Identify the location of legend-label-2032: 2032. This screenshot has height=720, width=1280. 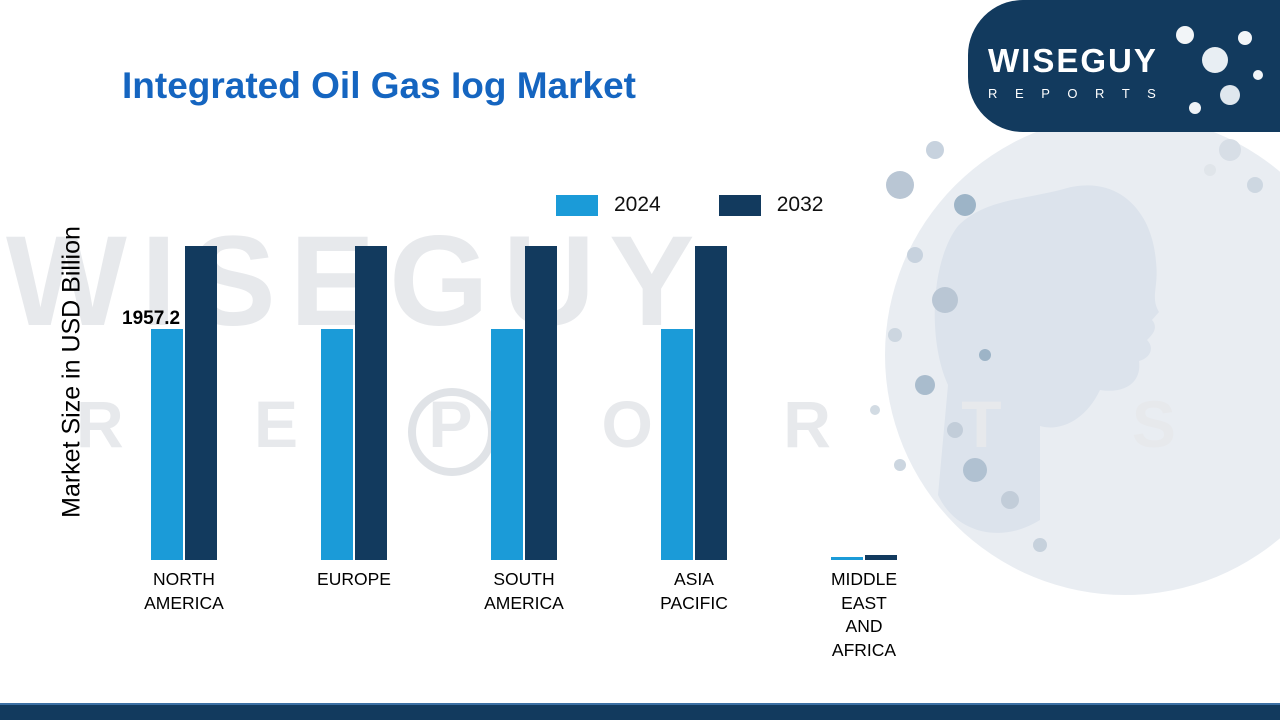
(800, 204).